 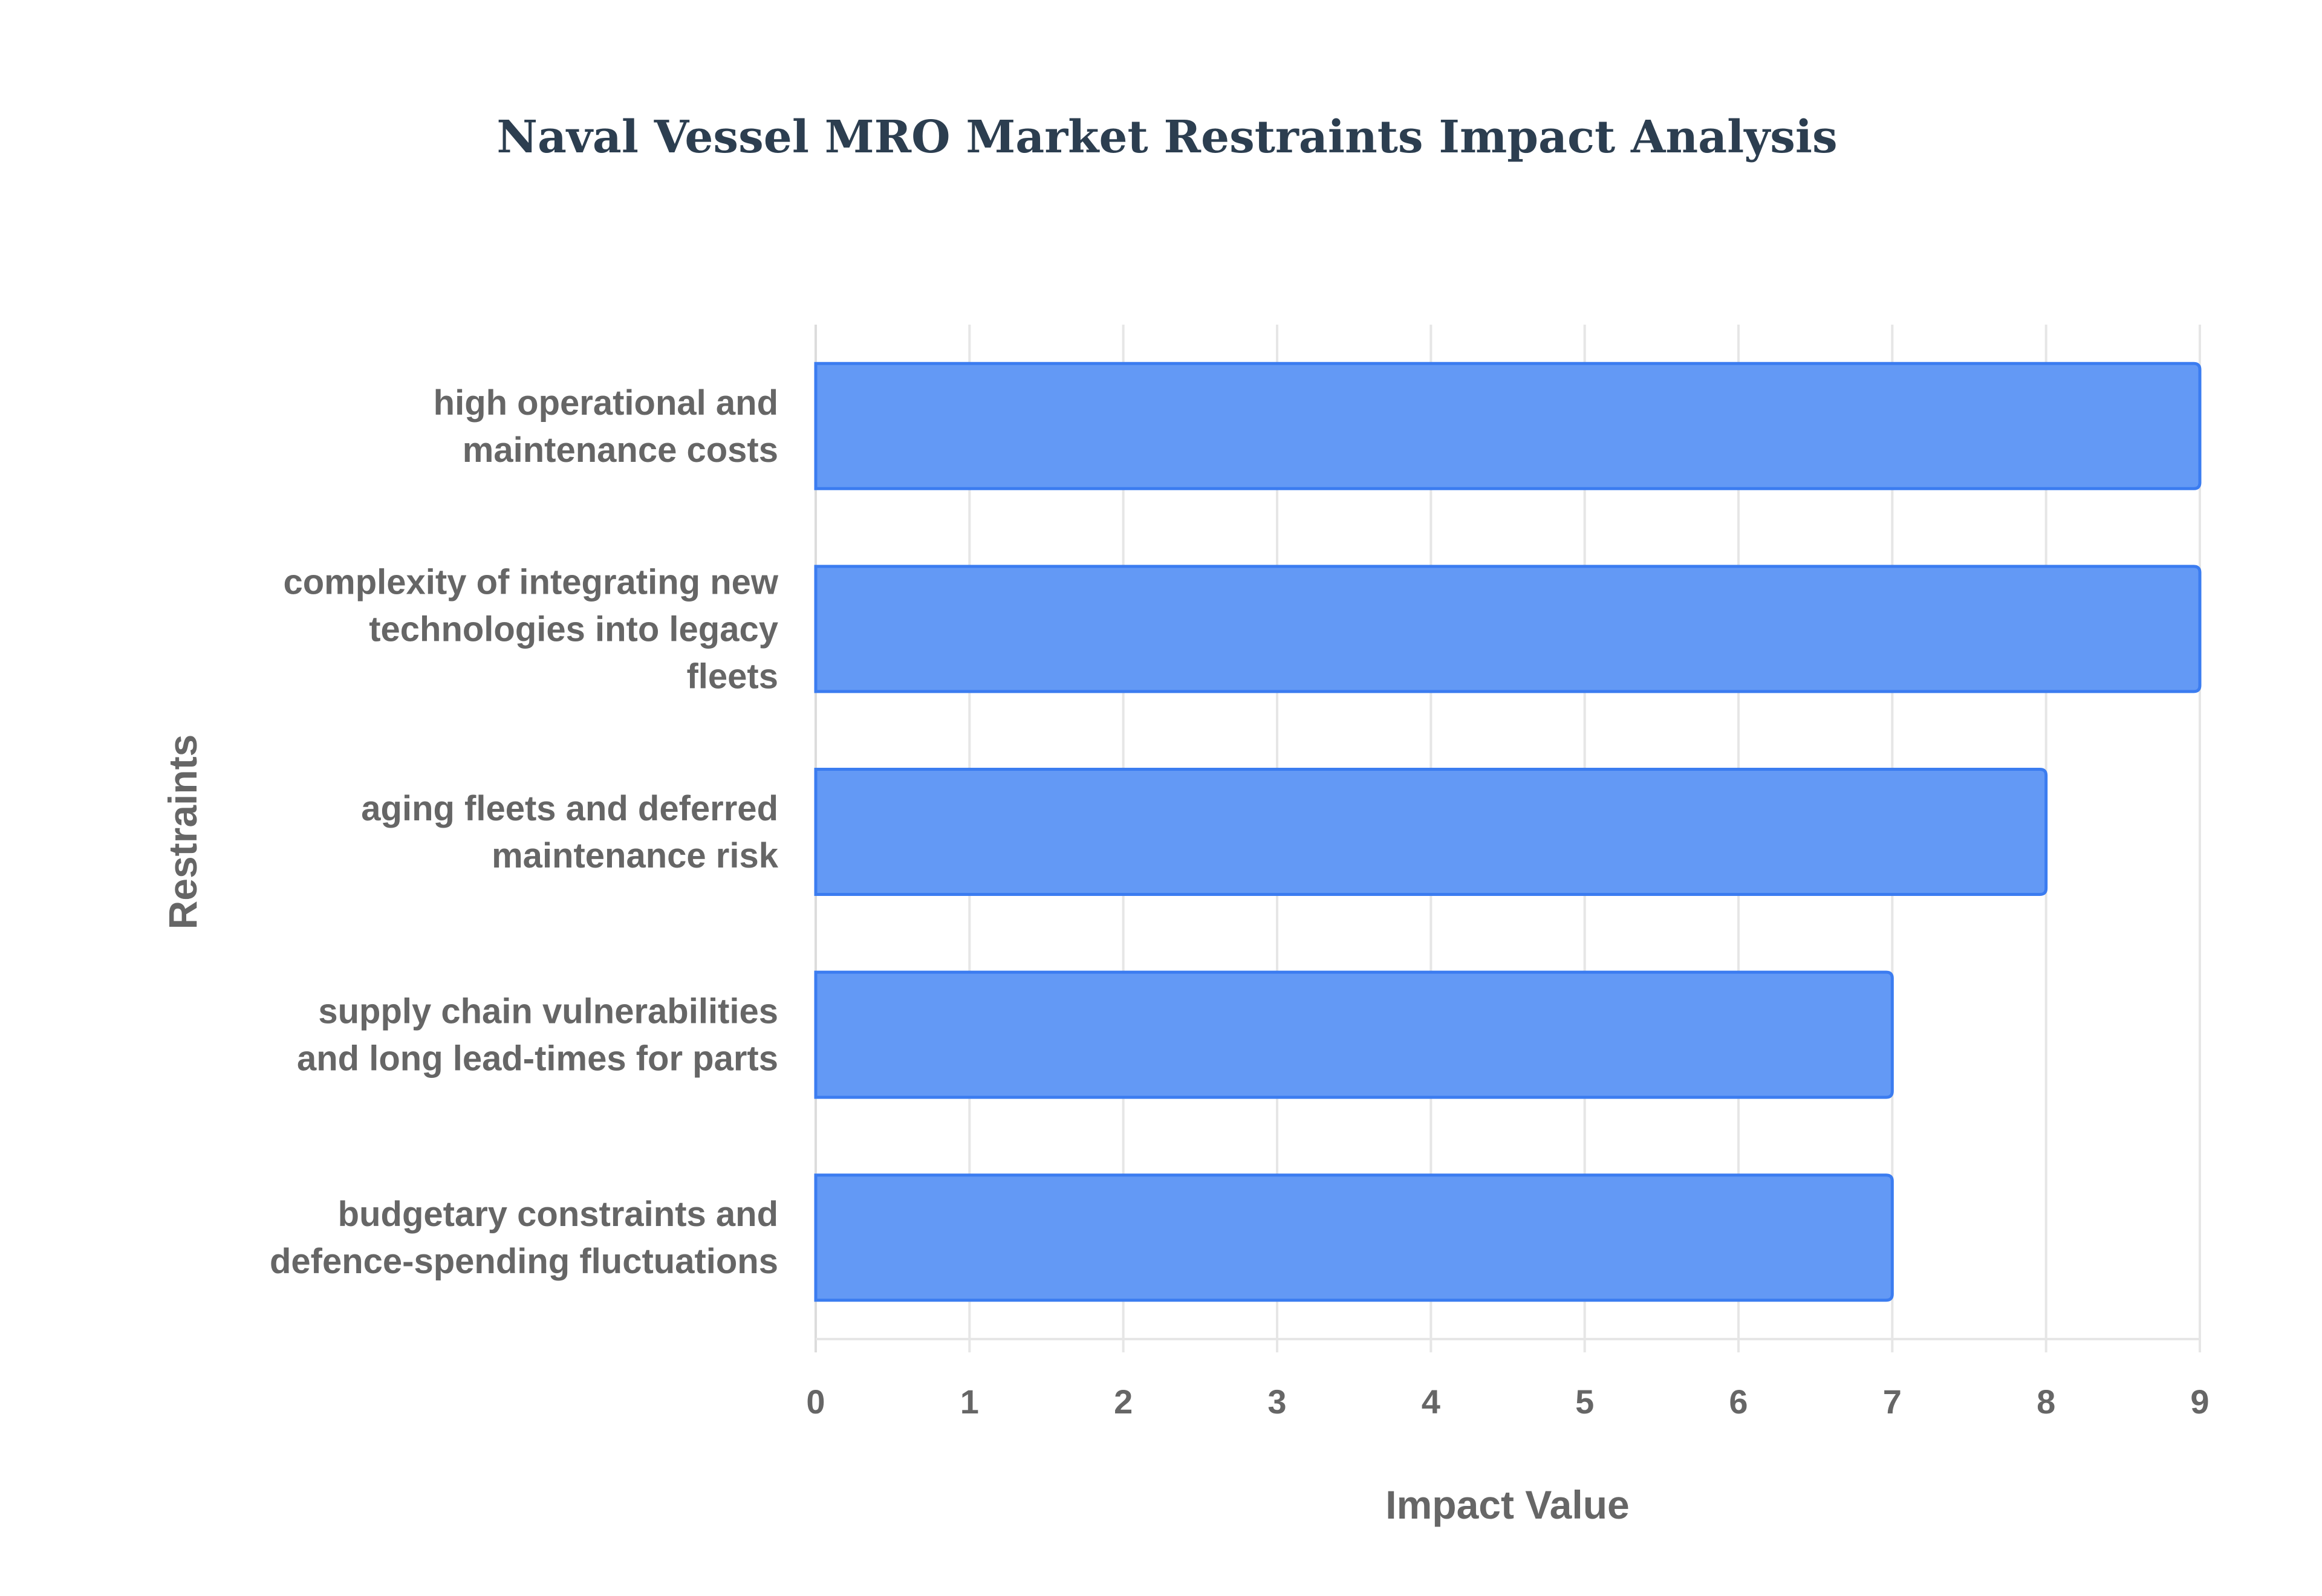 What do you see at coordinates (815, 1402) in the screenshot?
I see `x-tick-label: 0` at bounding box center [815, 1402].